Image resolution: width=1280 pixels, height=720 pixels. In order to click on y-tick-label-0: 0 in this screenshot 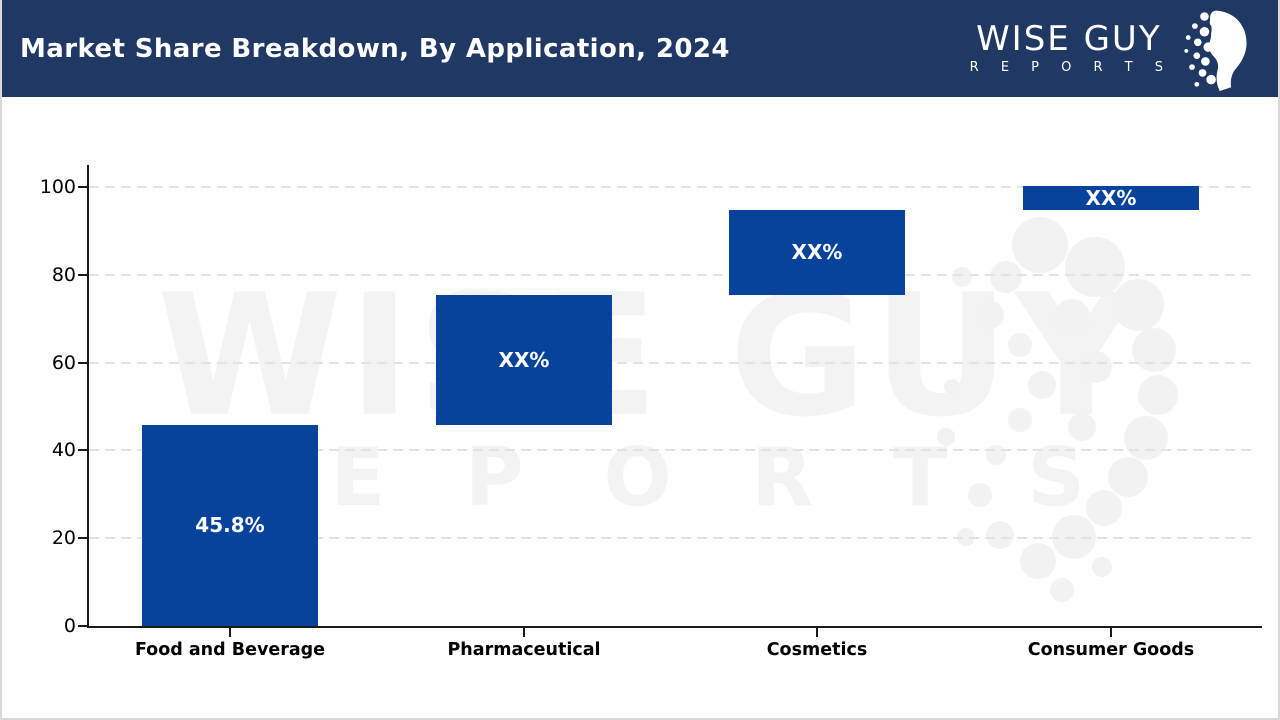, I will do `click(69, 626)`.